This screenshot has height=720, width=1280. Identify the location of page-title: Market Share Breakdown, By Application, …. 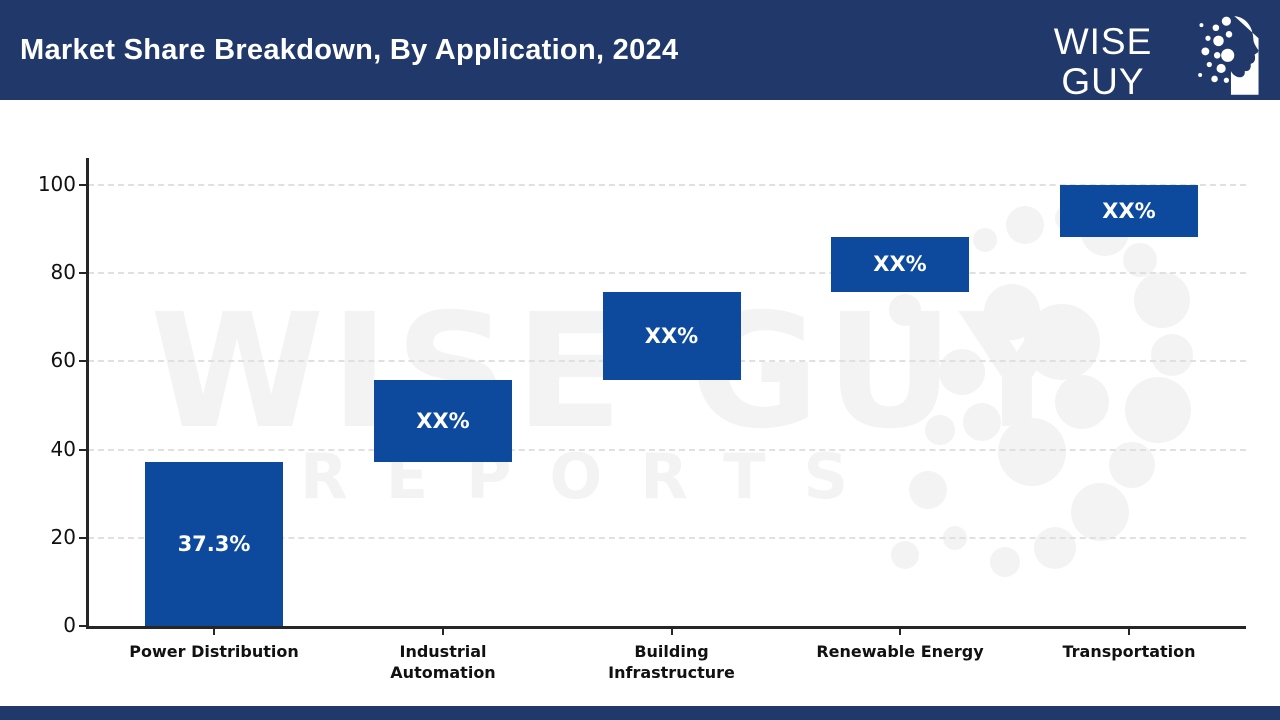
(349, 49).